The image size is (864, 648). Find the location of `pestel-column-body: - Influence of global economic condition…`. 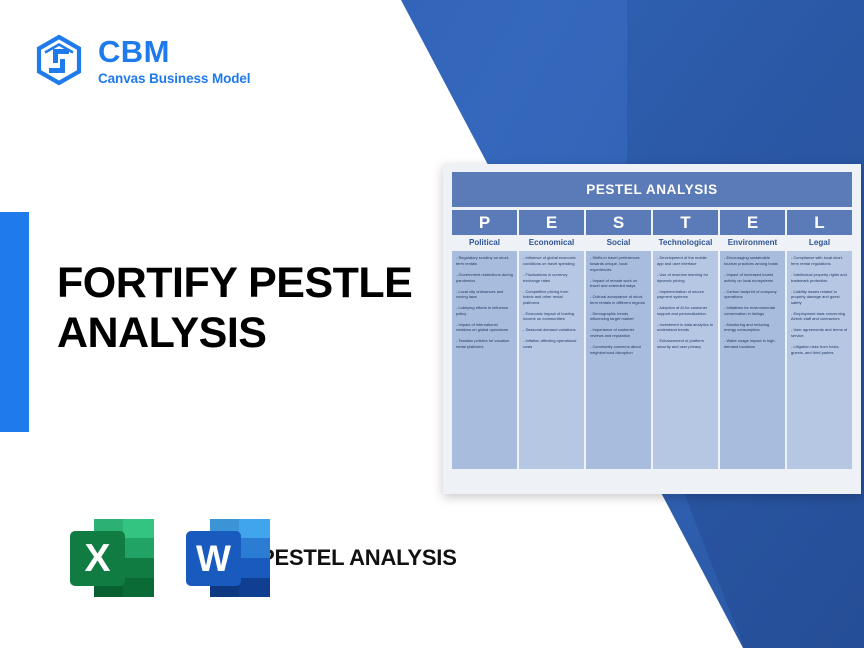

pestel-column-body: - Influence of global economic condition… is located at coordinates (551, 360).